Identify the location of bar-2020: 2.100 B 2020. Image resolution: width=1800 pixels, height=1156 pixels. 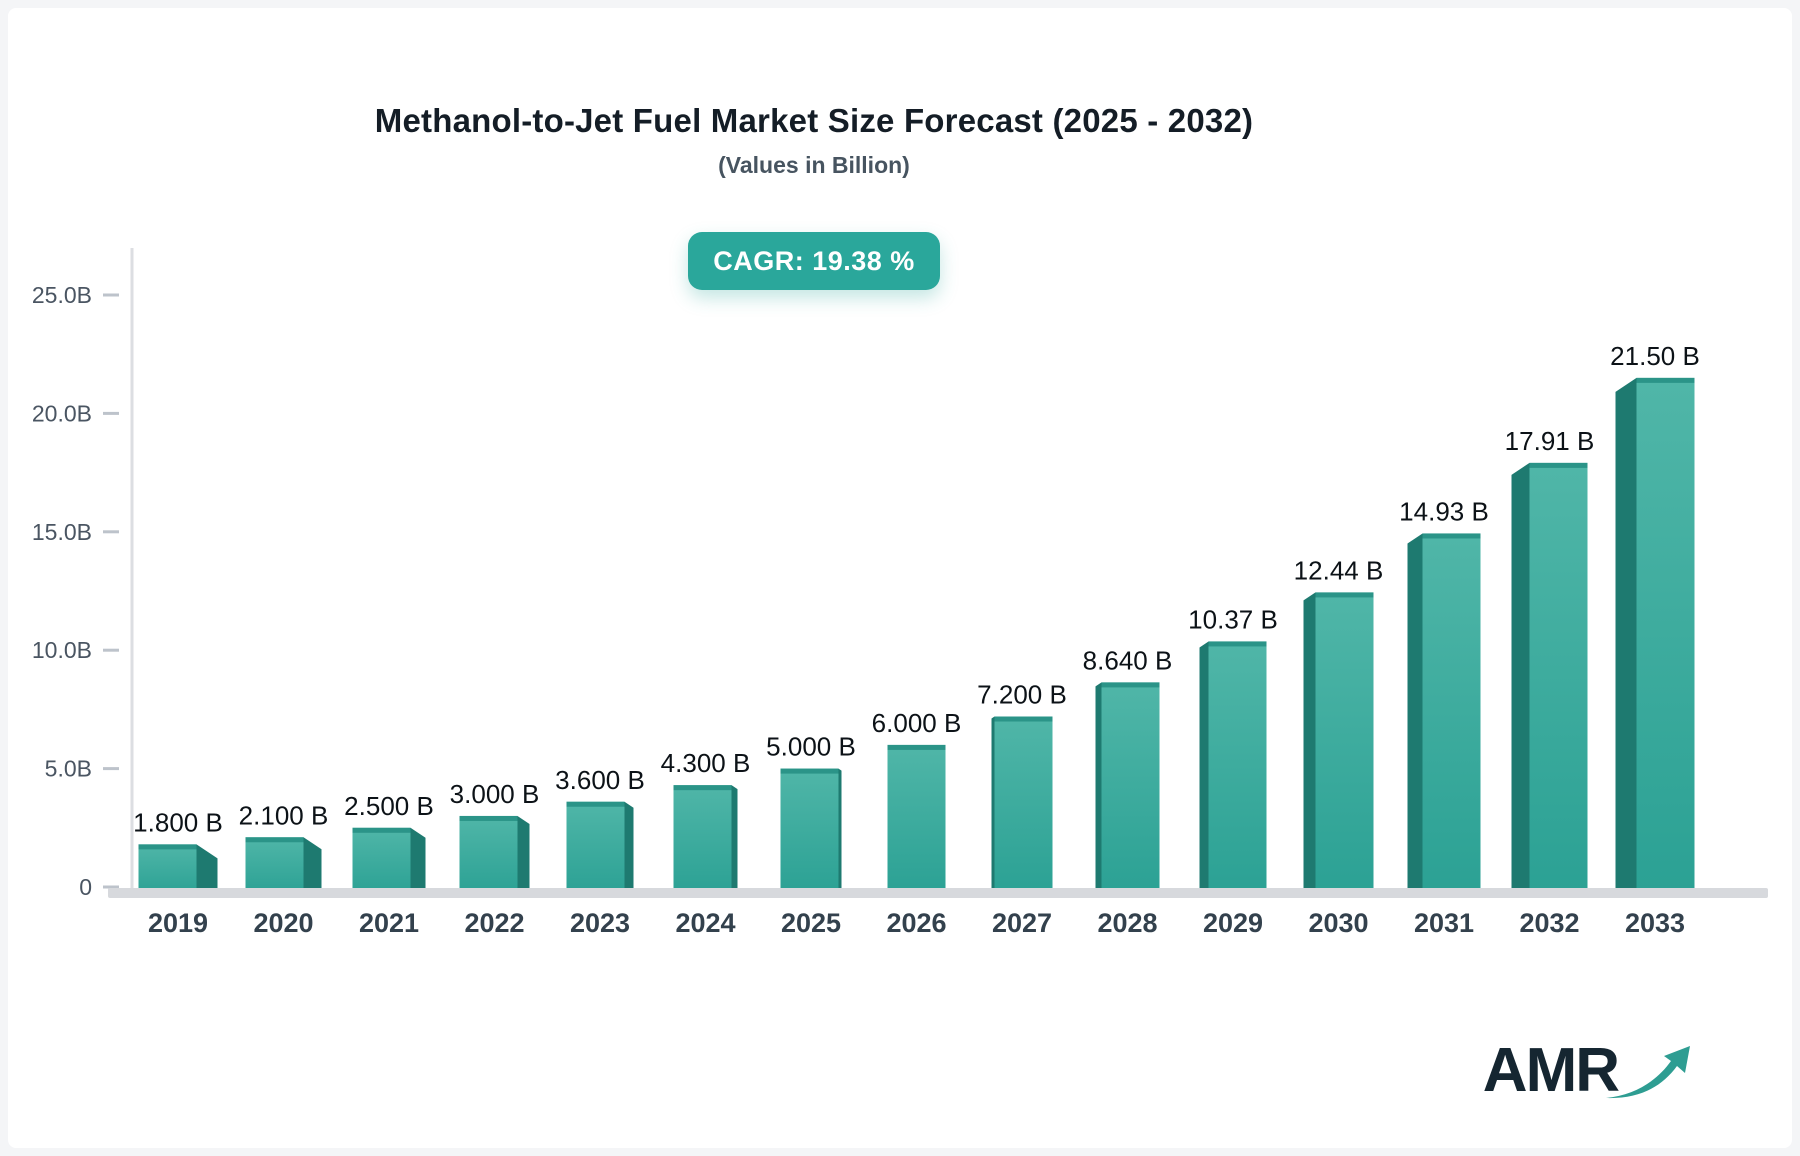
(284, 869).